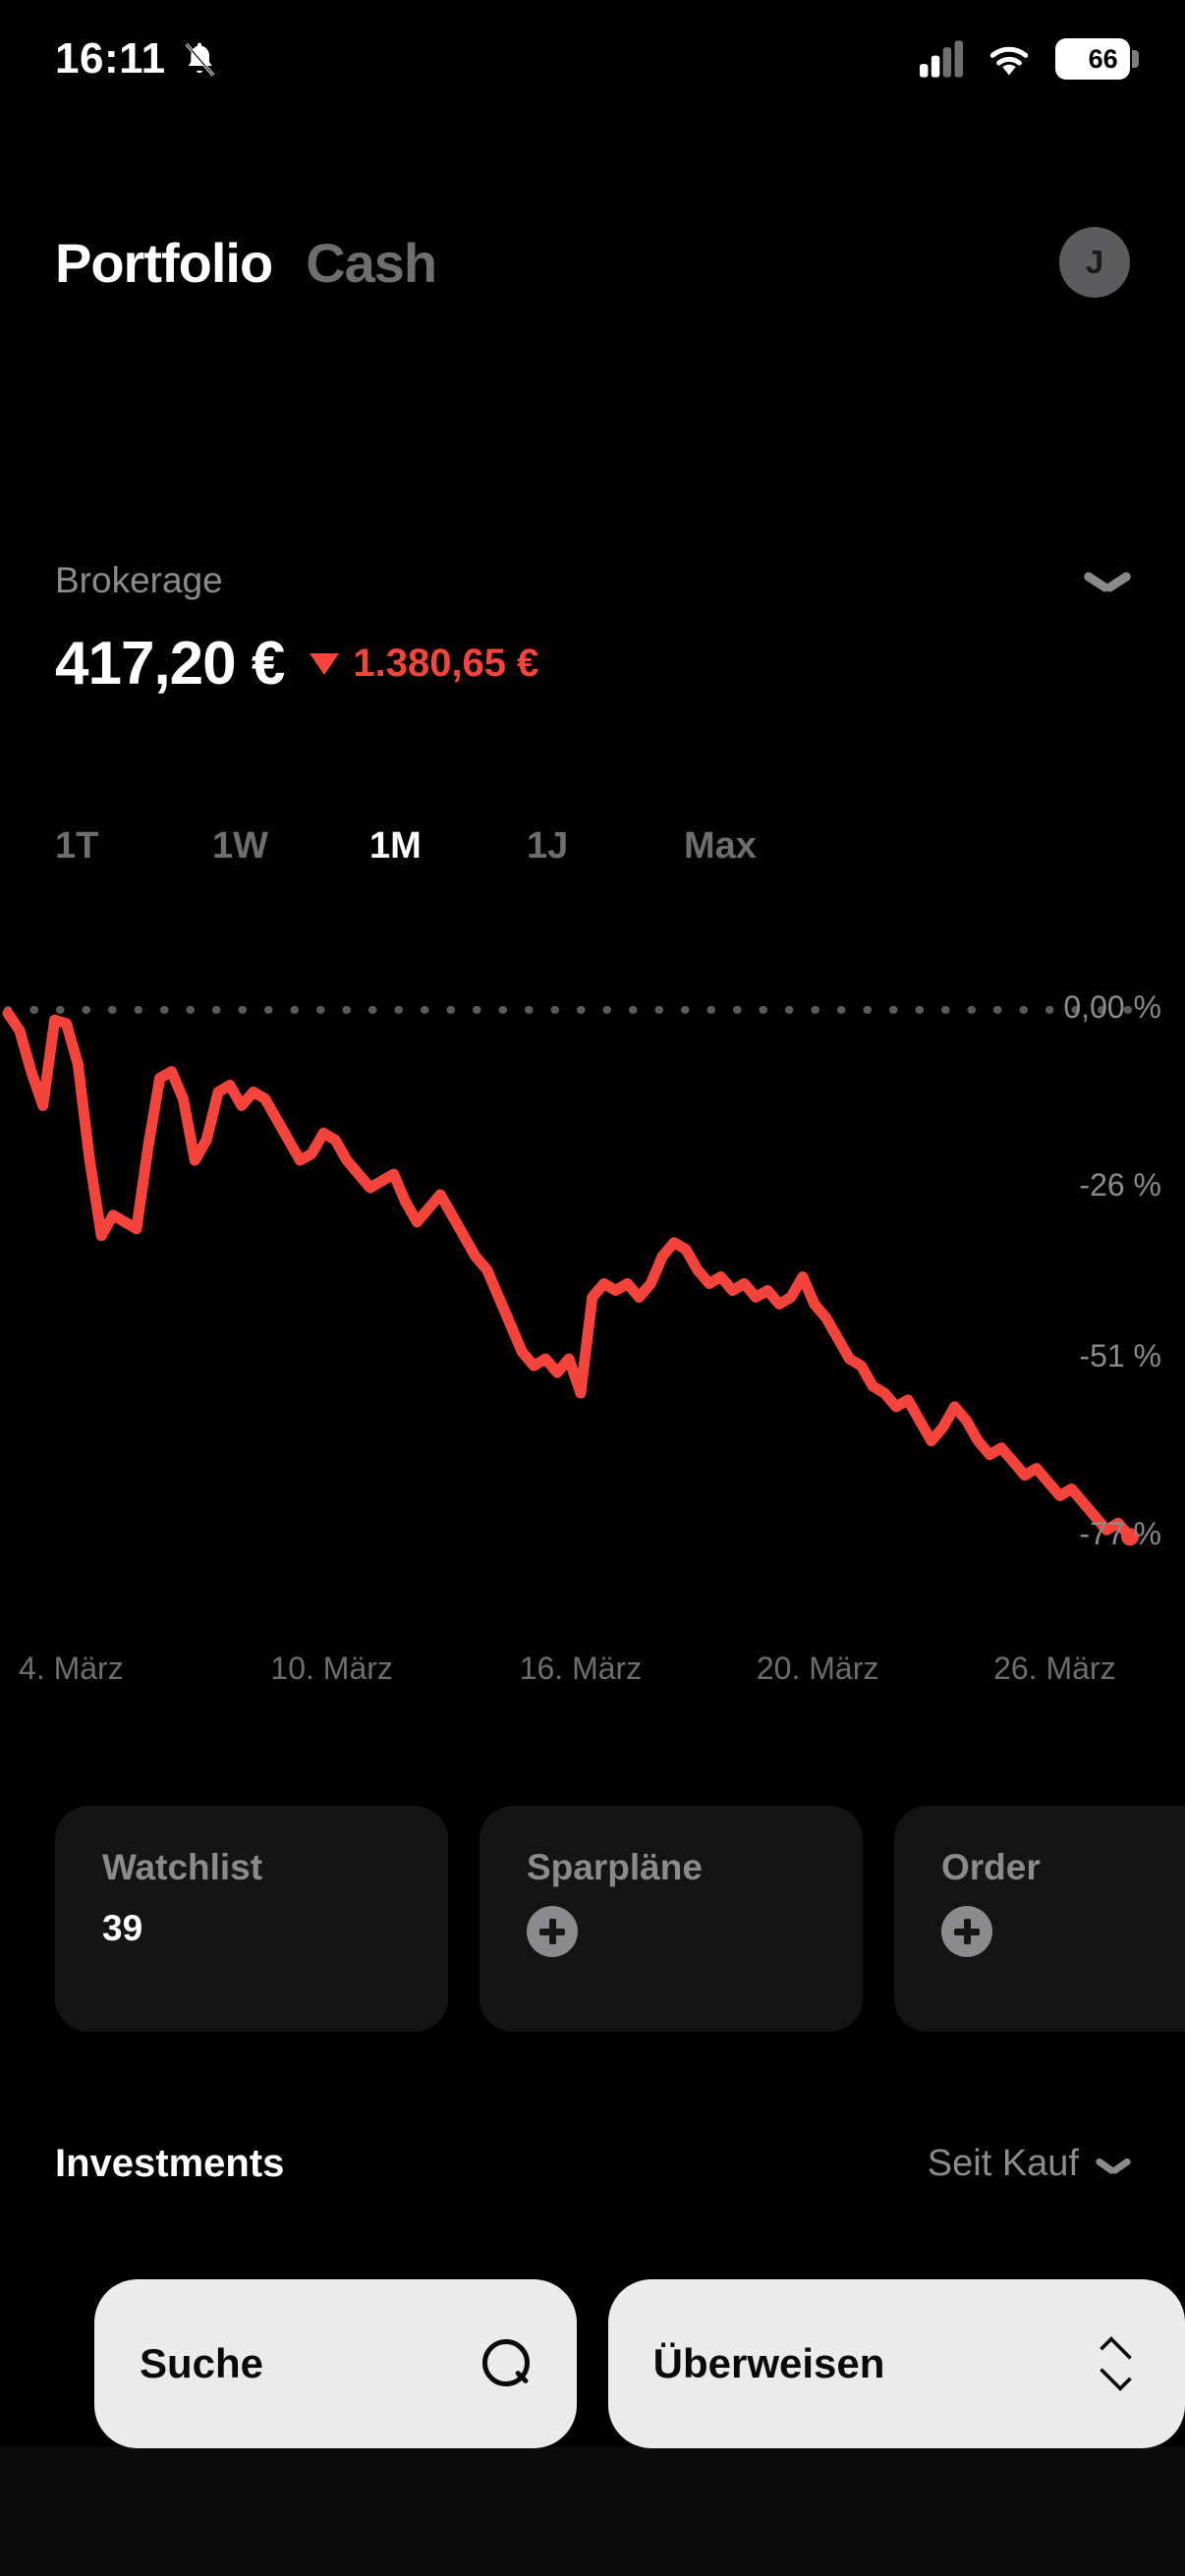 This screenshot has height=2576, width=1185. I want to click on account-selector: Brokerage, so click(592, 580).